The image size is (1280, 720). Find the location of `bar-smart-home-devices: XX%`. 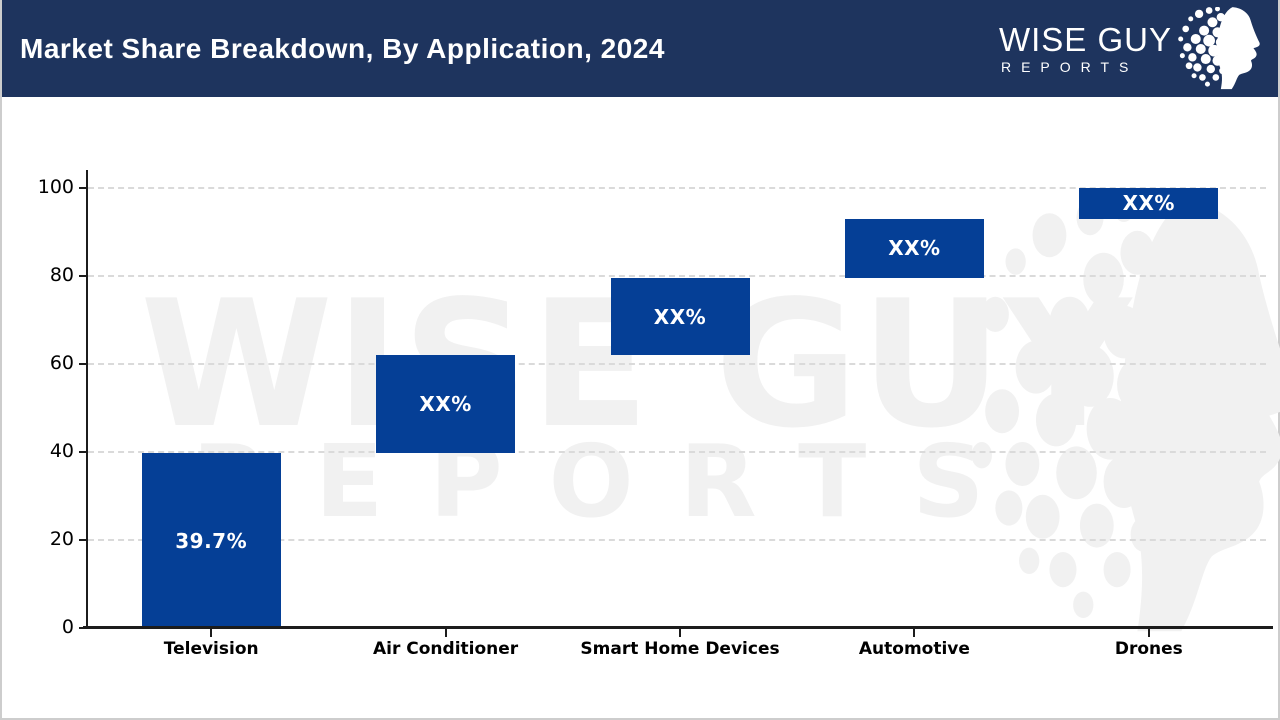

bar-smart-home-devices: XX% is located at coordinates (680, 317).